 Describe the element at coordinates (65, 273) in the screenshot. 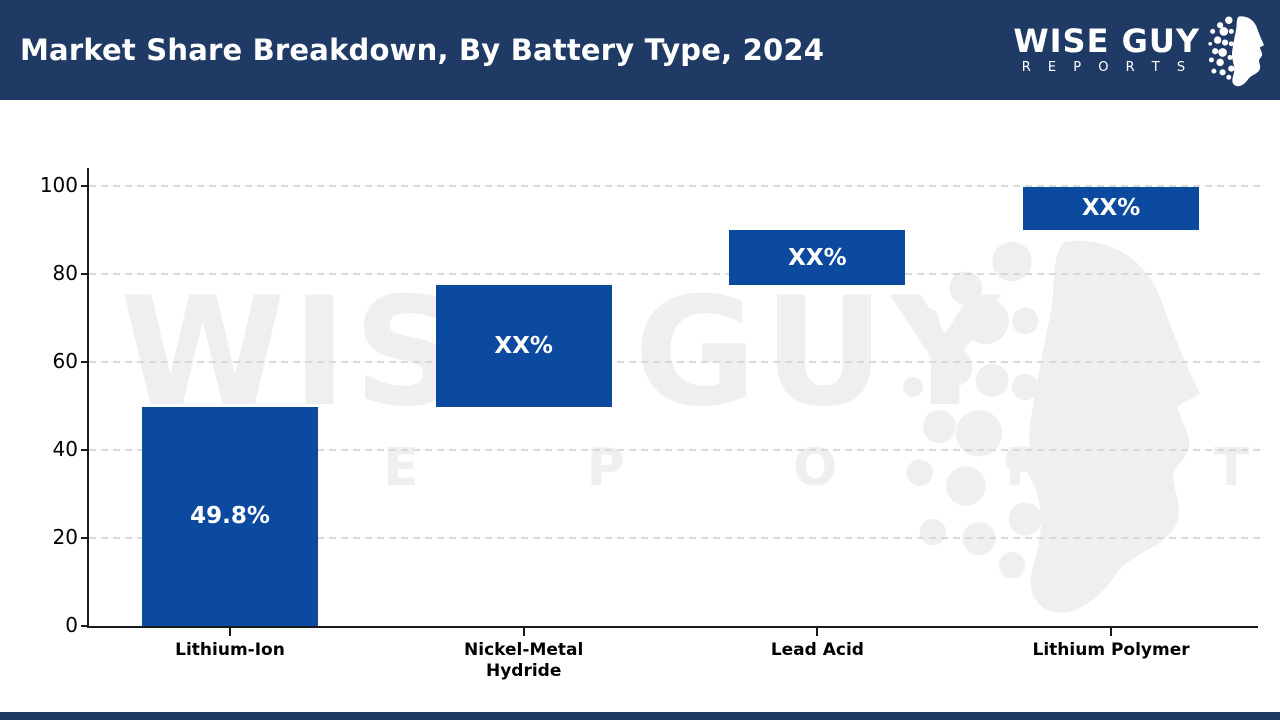

I see `y-tick-label-80: 80` at that location.